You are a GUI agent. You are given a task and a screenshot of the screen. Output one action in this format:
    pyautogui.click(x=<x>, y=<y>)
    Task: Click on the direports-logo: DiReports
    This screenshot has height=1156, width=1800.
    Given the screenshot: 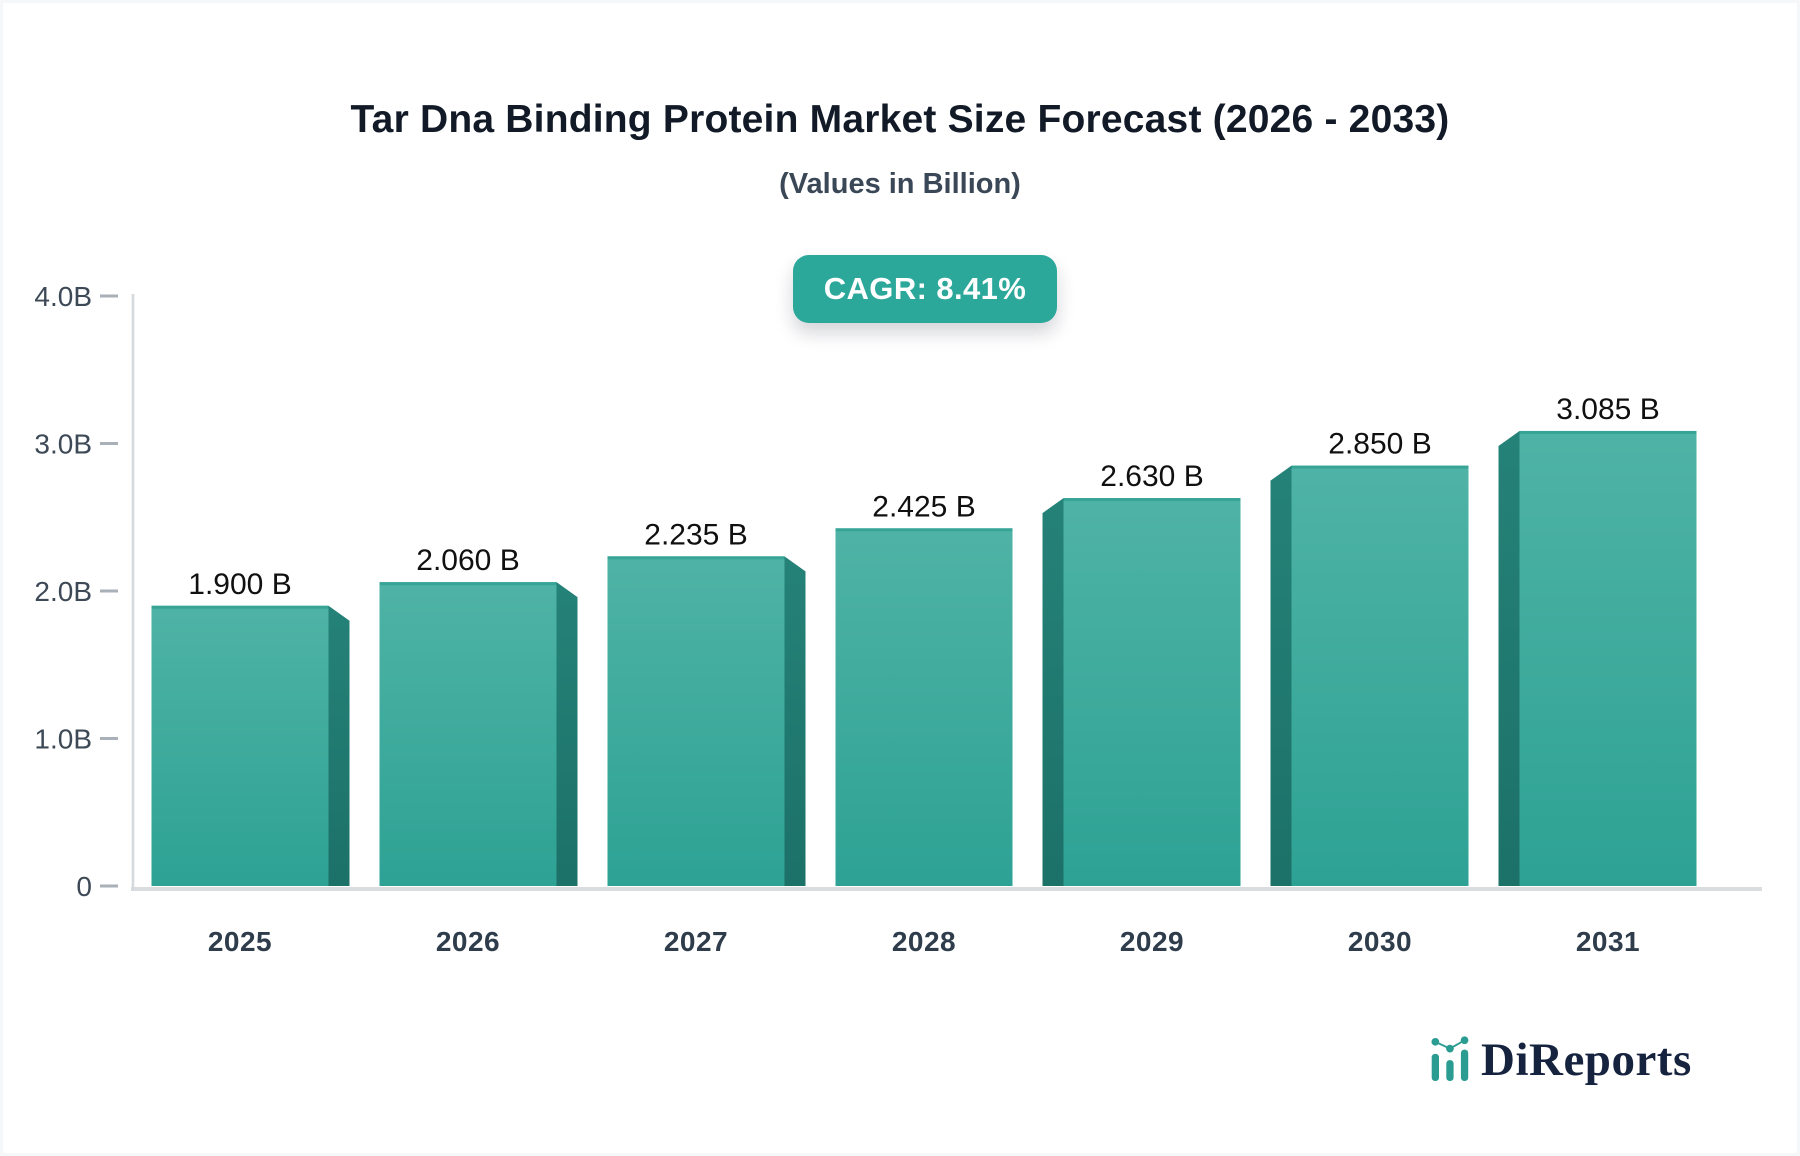 What is the action you would take?
    pyautogui.click(x=1561, y=1059)
    